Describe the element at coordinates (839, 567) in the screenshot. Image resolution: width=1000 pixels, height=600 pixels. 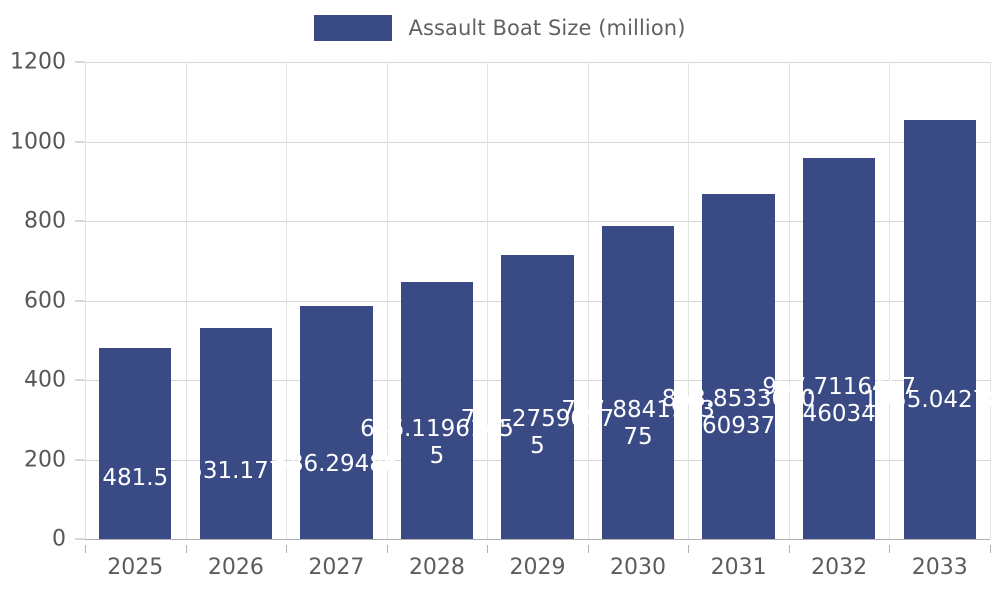
I see `x-tick-label-2032: 2032` at that location.